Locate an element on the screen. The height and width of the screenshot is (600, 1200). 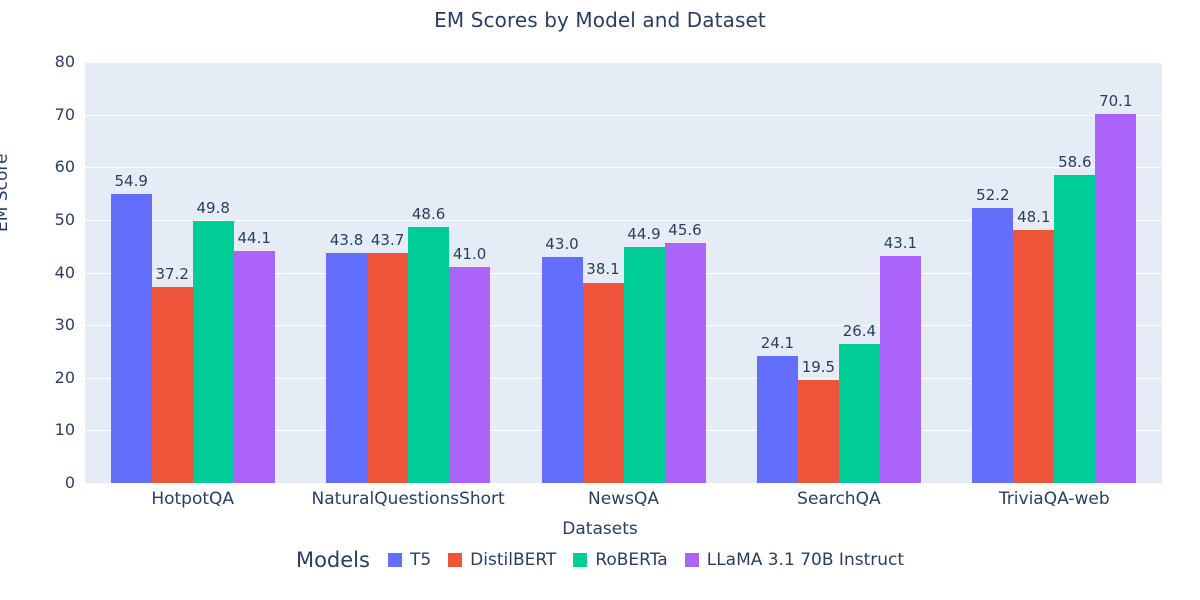
x-tick-label: NaturalQuestionsShort is located at coordinates (408, 499).